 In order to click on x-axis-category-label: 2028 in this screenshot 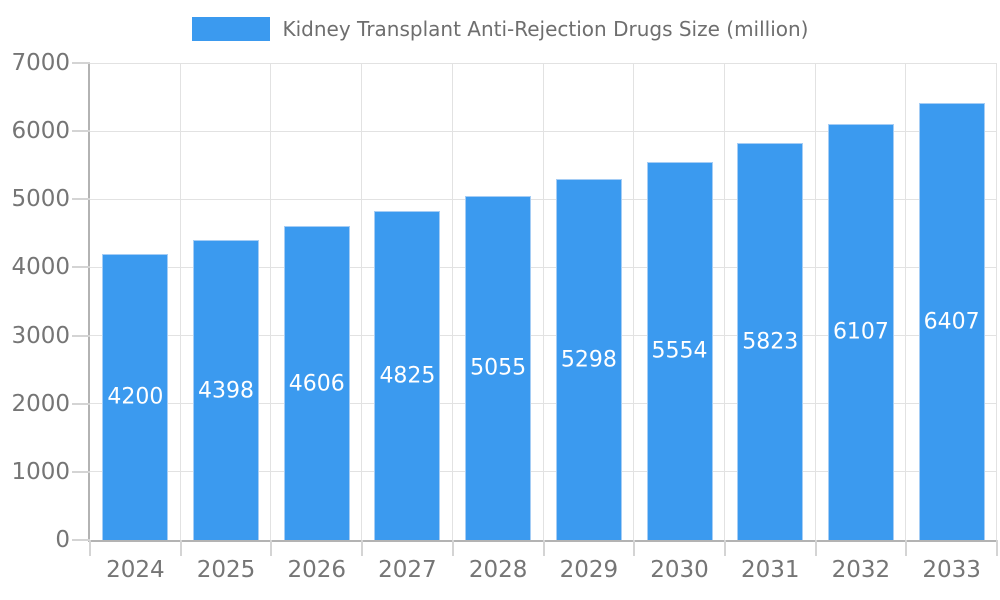, I will do `click(498, 570)`.